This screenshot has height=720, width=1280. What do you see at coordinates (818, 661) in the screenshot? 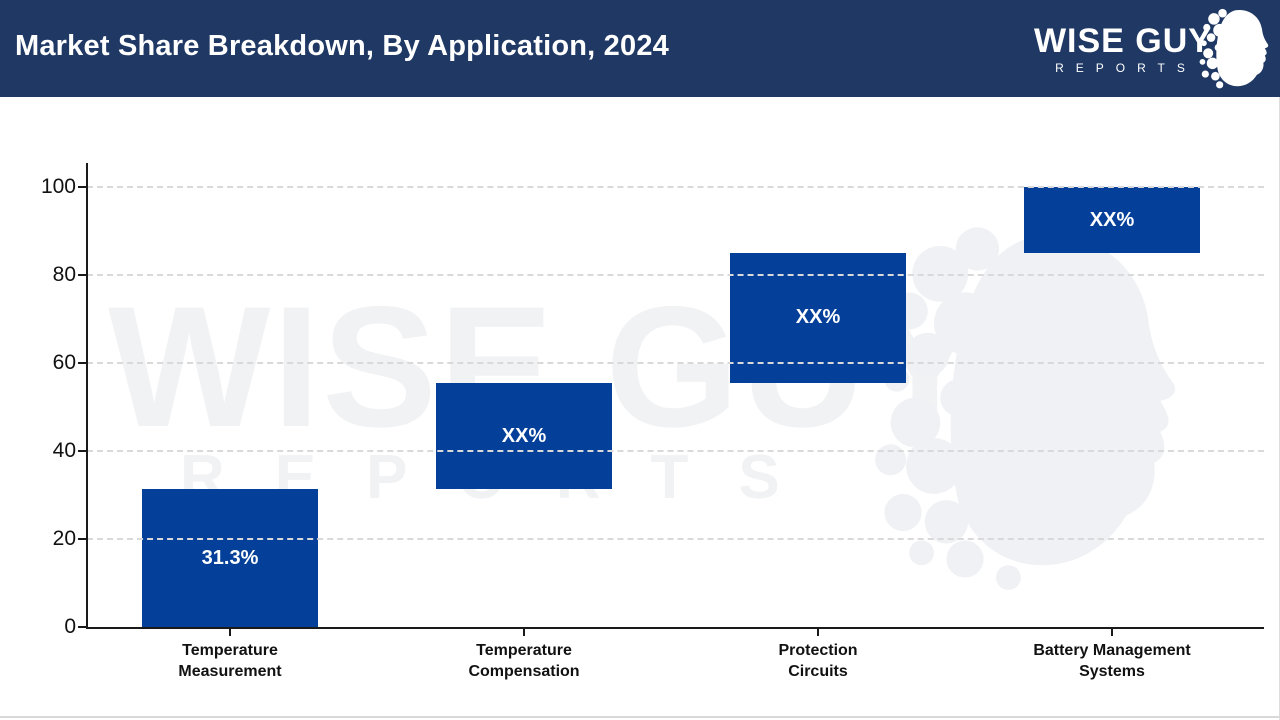
I see `category-label-protection-circuits: Protection Circuits` at bounding box center [818, 661].